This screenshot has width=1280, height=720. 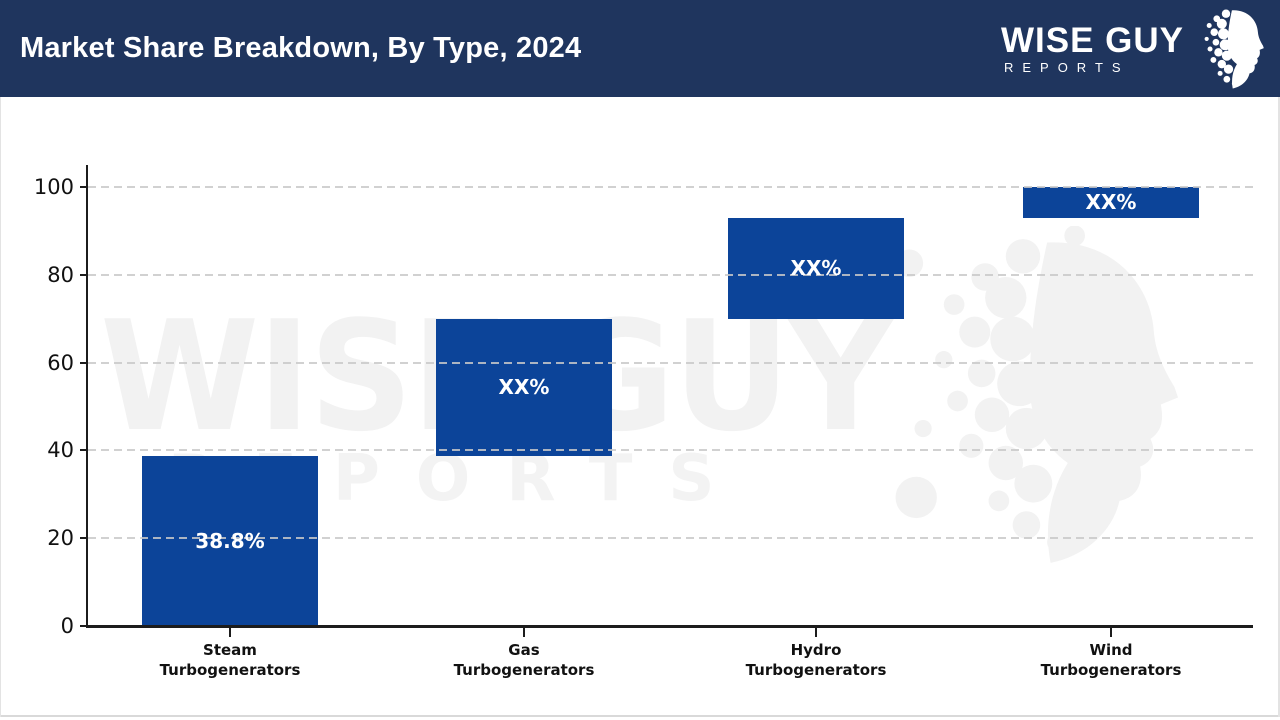 I want to click on y-tick-label-20: 20, so click(x=60, y=538).